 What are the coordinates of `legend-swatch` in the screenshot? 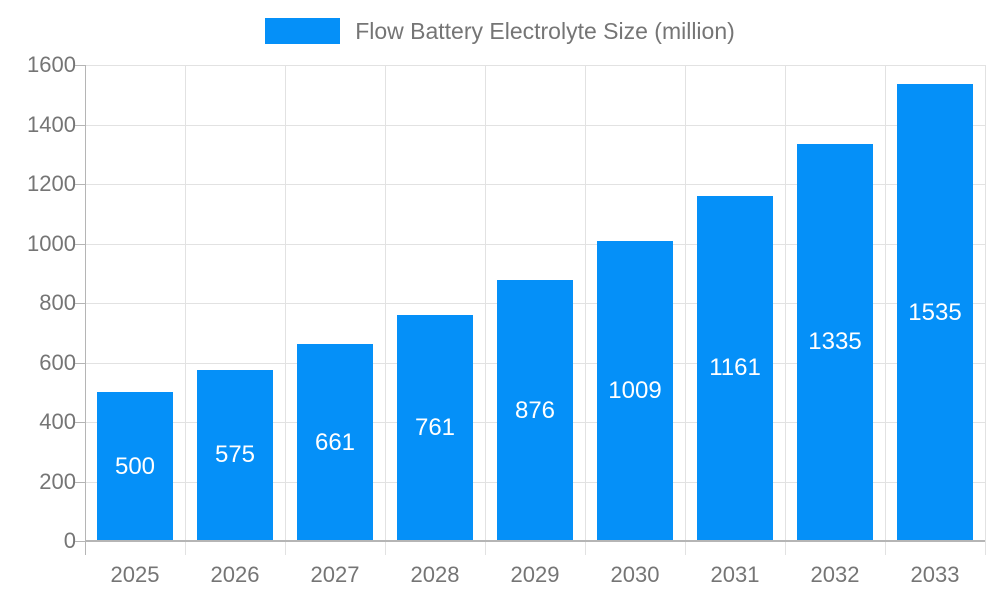 It's located at (303, 31).